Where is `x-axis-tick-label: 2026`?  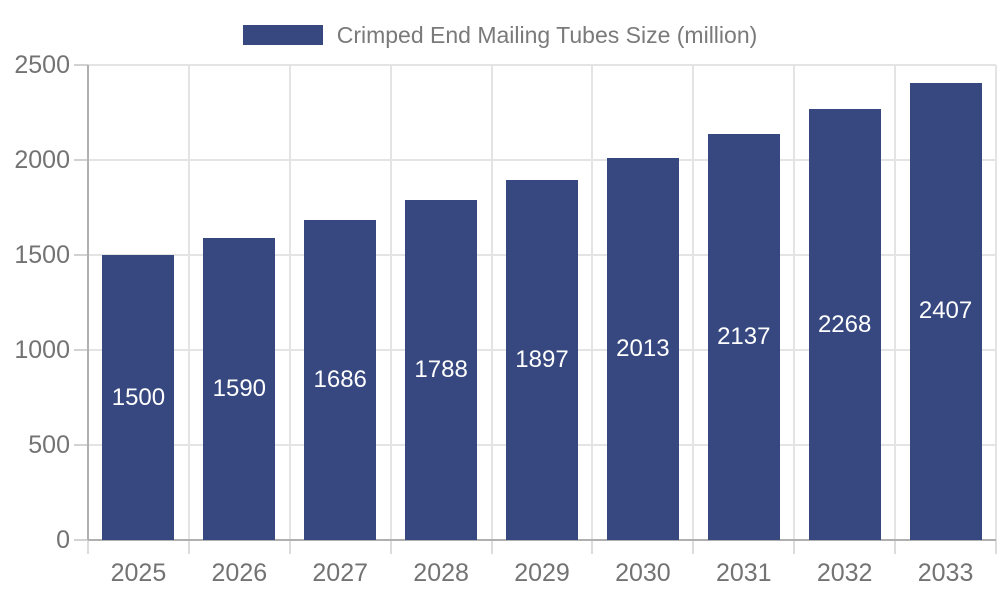 x-axis-tick-label: 2026 is located at coordinates (239, 573).